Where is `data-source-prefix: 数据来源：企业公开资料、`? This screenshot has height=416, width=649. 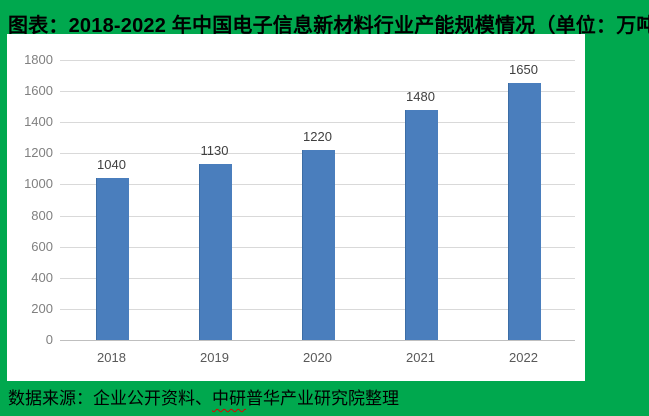 data-source-prefix: 数据来源：企业公开资料、 is located at coordinates (110, 398).